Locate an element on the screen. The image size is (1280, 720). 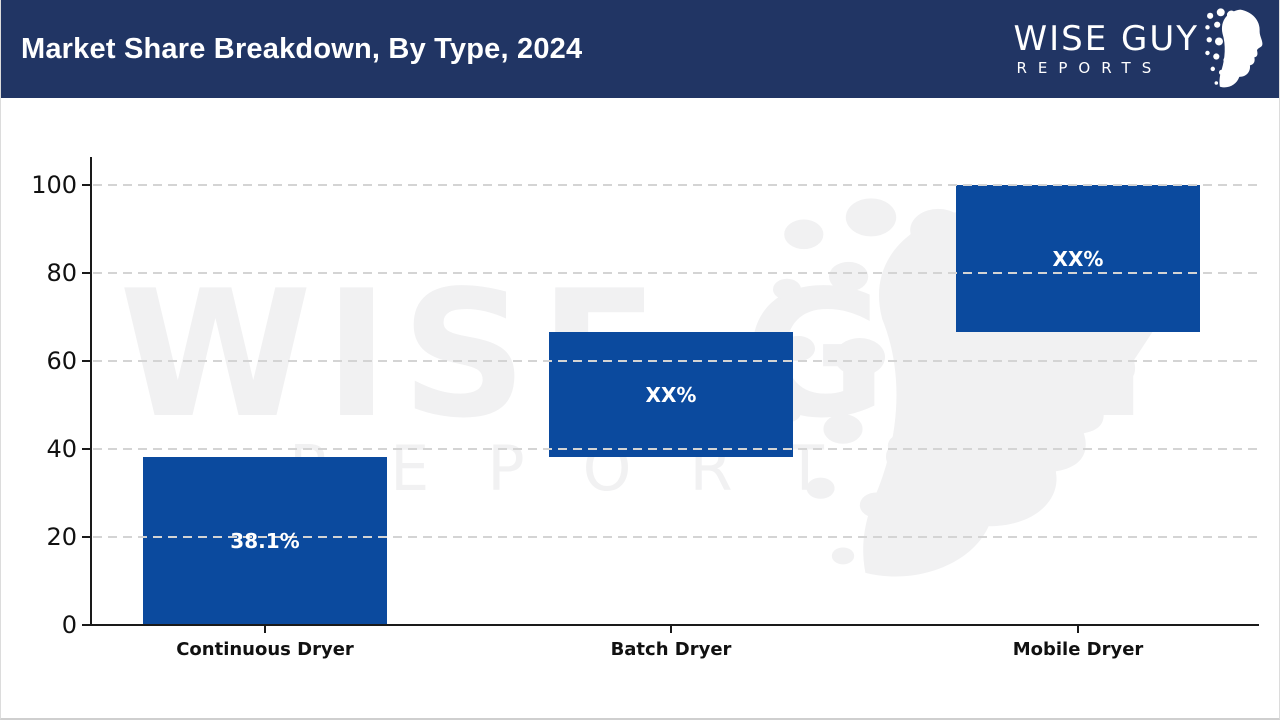
bar-continuous-dryer is located at coordinates (265, 541).